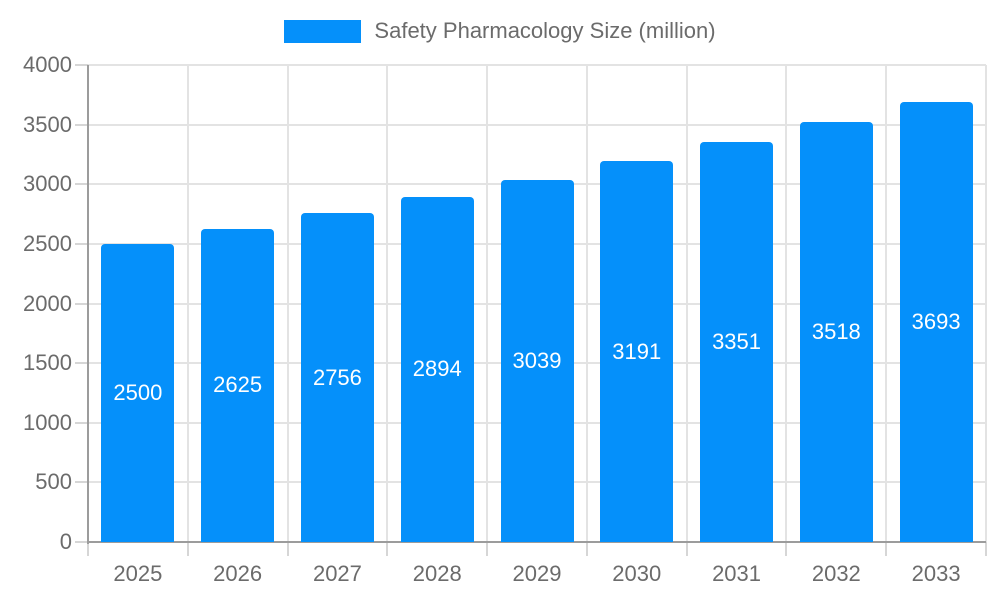 The image size is (1000, 600). I want to click on y-tick-label: 500, so click(53, 482).